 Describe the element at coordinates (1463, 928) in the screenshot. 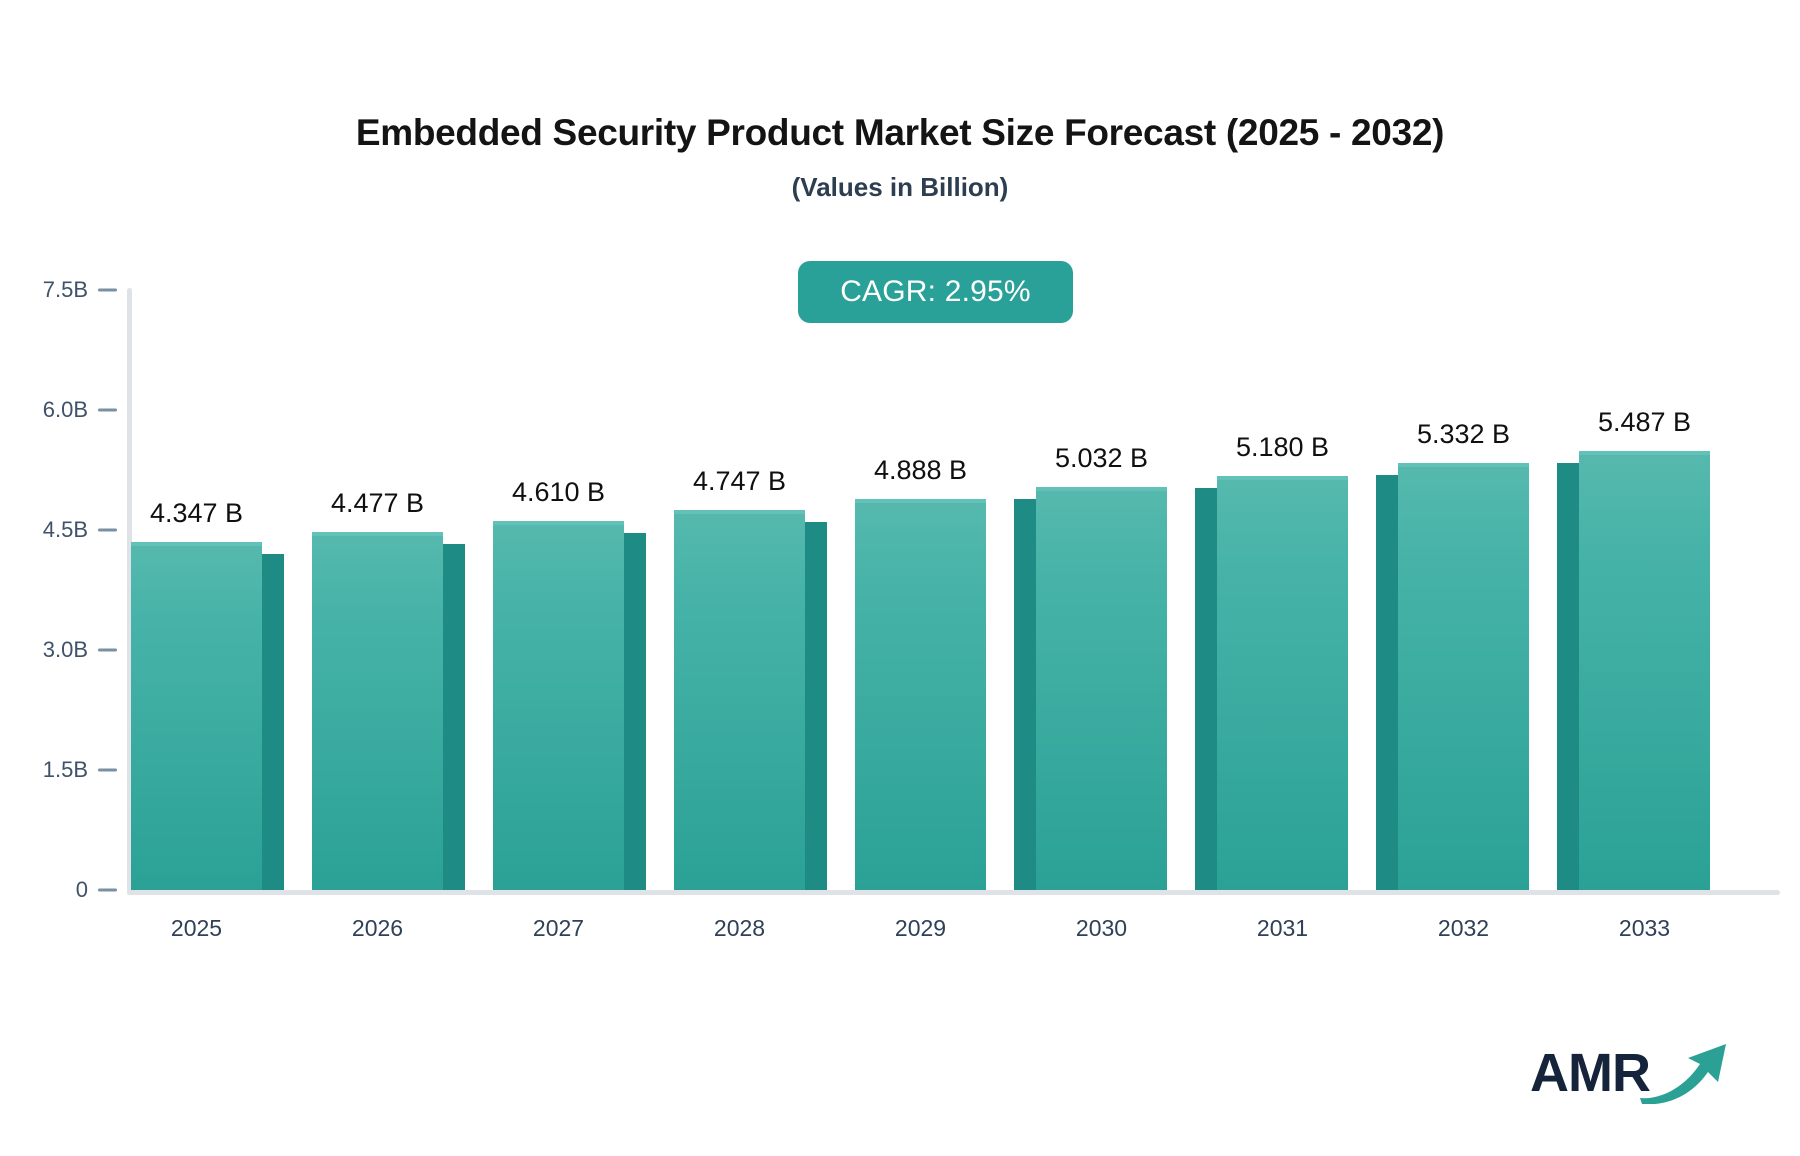

I see `x-axis-tick-label: 2032` at that location.